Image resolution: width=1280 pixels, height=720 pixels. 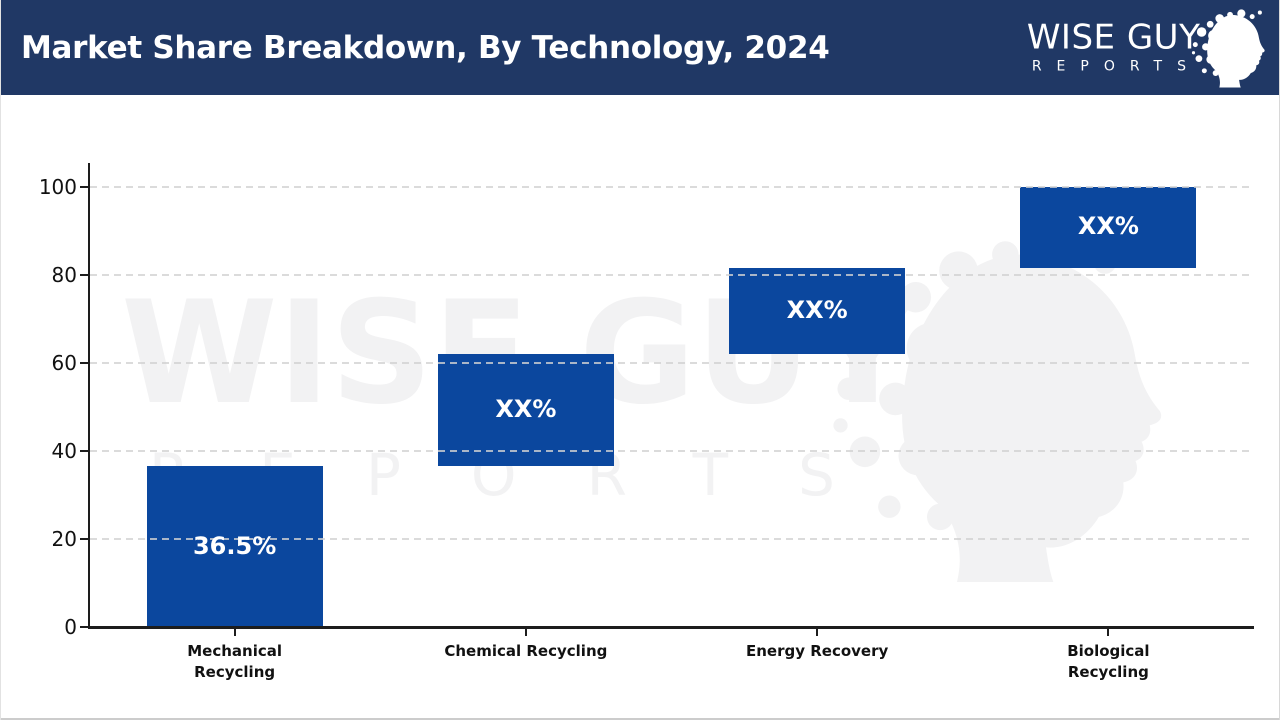 I want to click on y-tick-label: 60, so click(x=64, y=362).